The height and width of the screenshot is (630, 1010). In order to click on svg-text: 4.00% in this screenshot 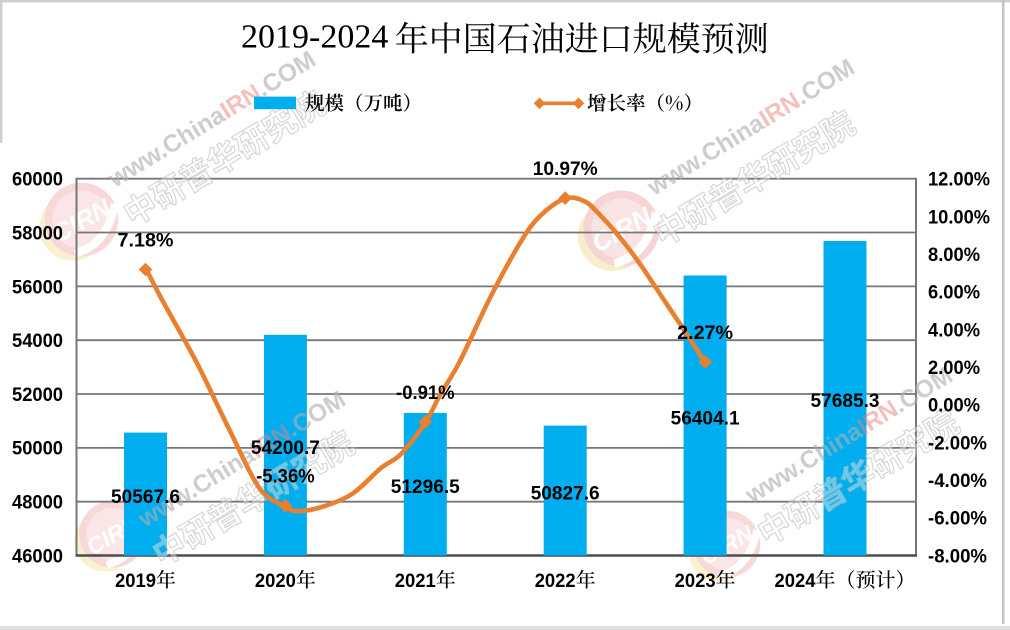, I will do `click(954, 330)`.